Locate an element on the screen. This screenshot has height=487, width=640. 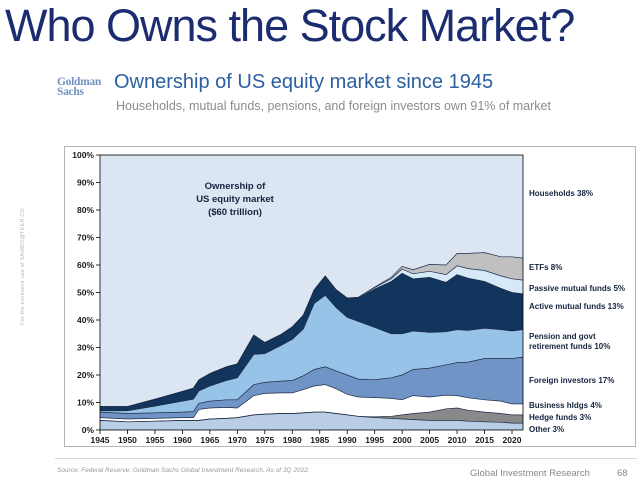
x-tick-label: 1970 is located at coordinates (237, 440).